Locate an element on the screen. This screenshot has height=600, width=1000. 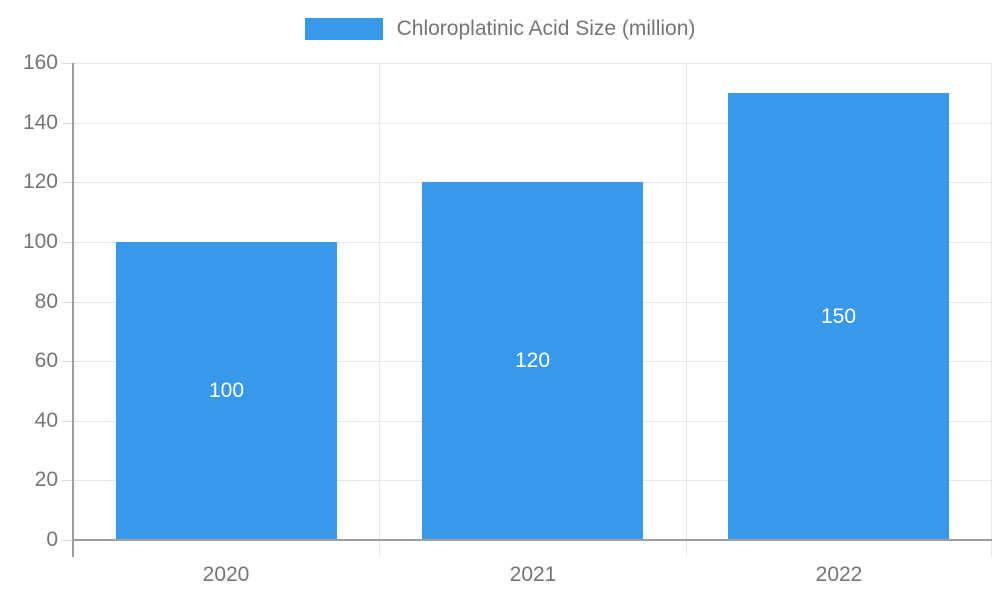
y-axis-label: 100 is located at coordinates (40, 241).